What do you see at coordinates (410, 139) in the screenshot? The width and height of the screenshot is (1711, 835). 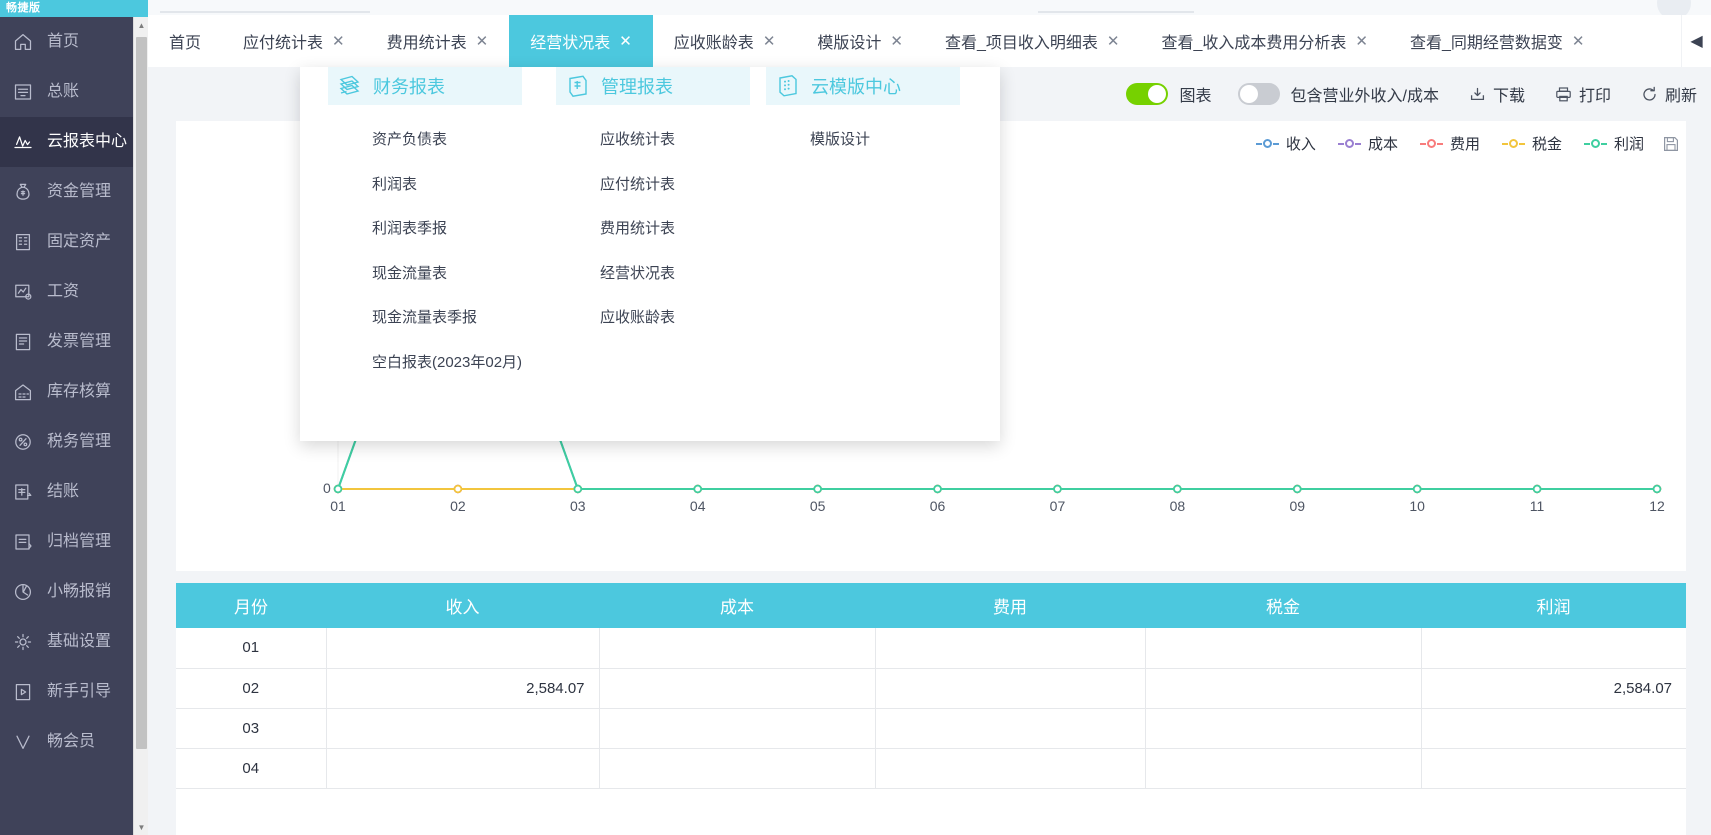 I see `menu-item: 资产负债表` at bounding box center [410, 139].